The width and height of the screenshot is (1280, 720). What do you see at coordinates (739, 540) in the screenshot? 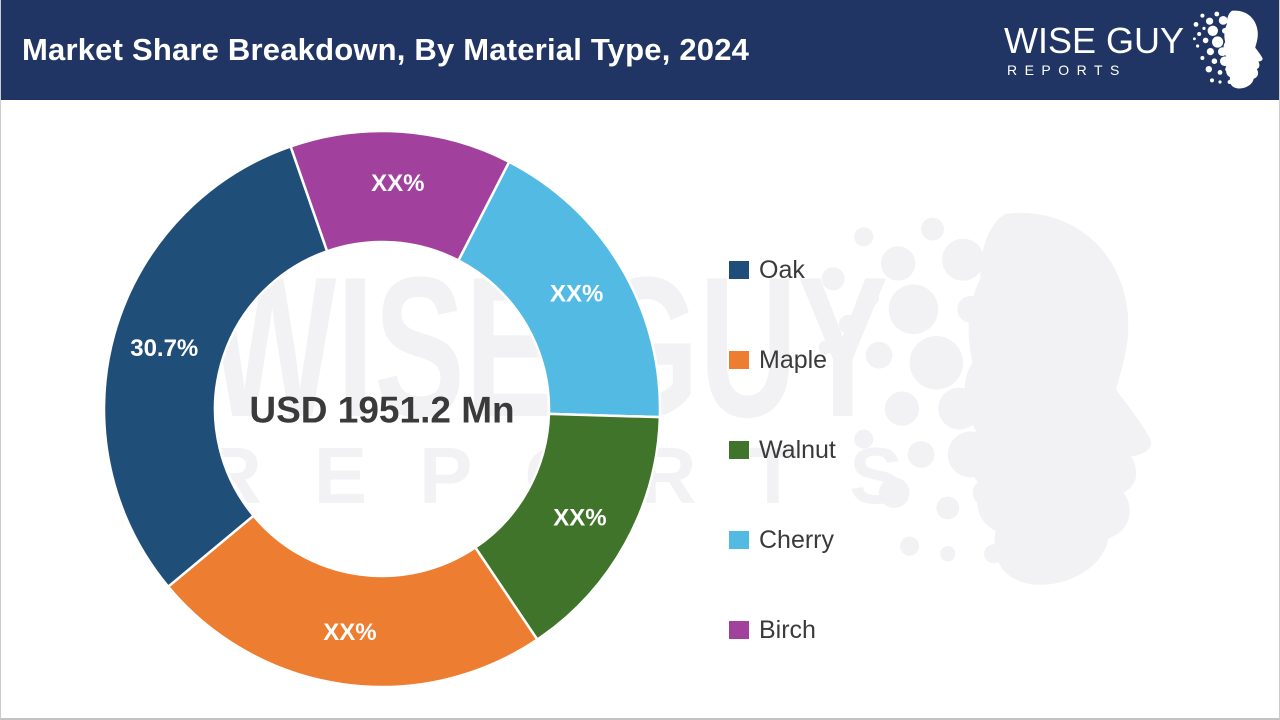
I see `legend-swatch-cherry` at bounding box center [739, 540].